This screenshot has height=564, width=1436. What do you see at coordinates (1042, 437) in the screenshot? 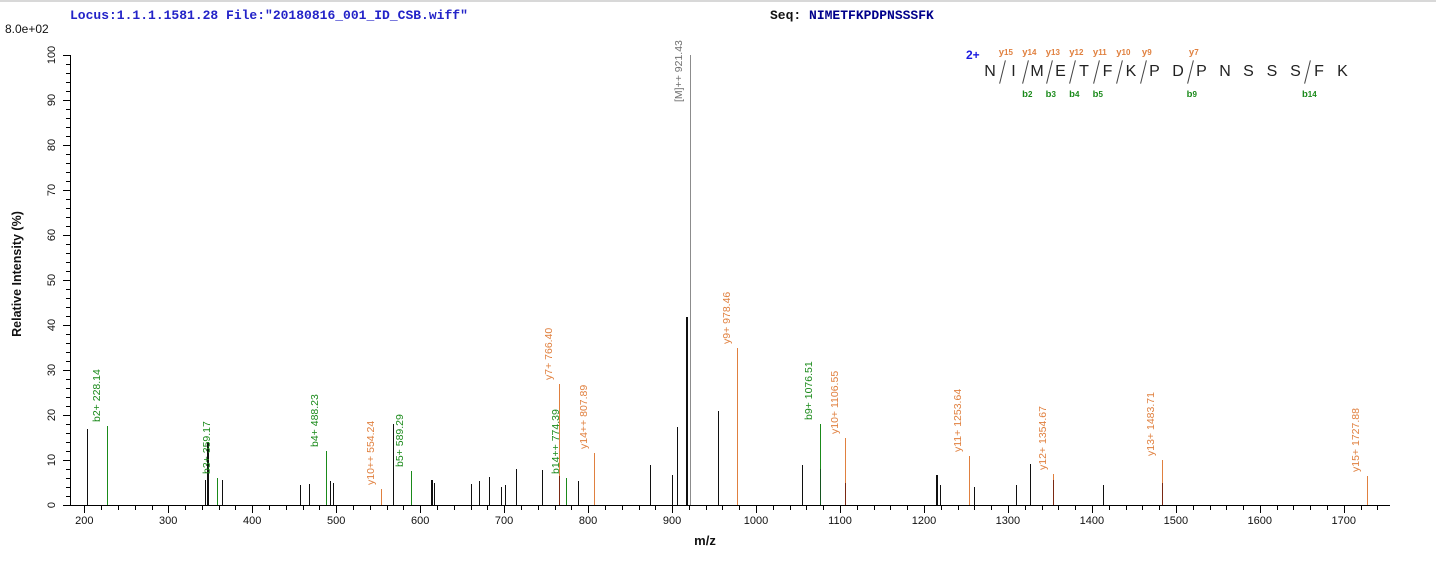
I see `peak-label: y12+ 1354.67` at bounding box center [1042, 437].